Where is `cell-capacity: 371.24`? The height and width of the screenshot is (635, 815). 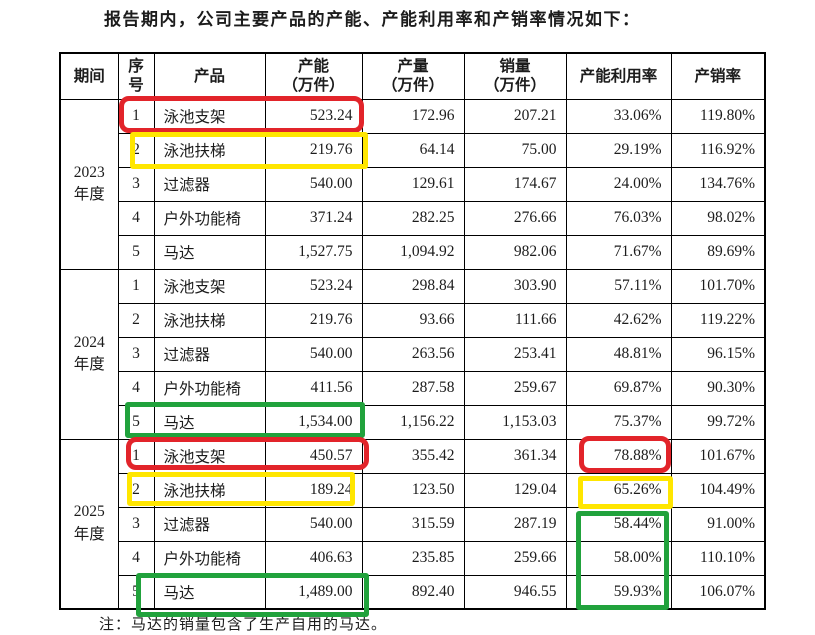 cell-capacity: 371.24 is located at coordinates (313, 218).